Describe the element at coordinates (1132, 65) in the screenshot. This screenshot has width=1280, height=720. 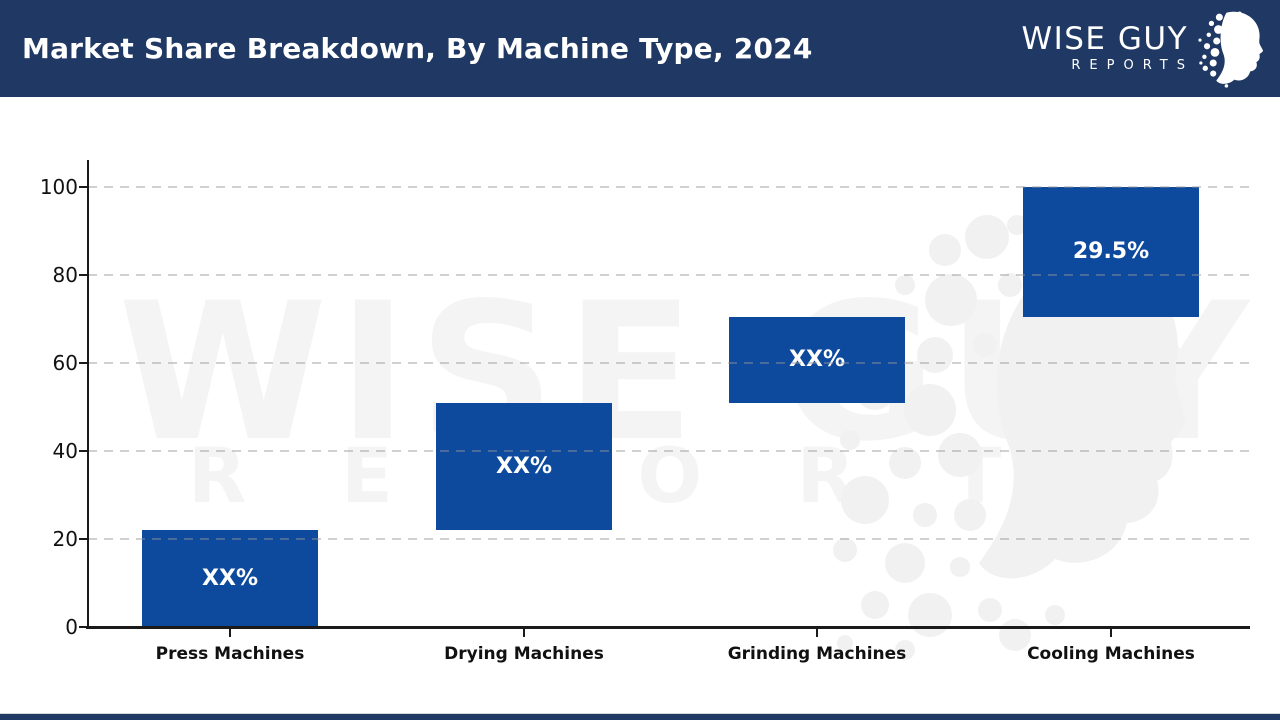
I see `logo-subtitle: REPORTS` at that location.